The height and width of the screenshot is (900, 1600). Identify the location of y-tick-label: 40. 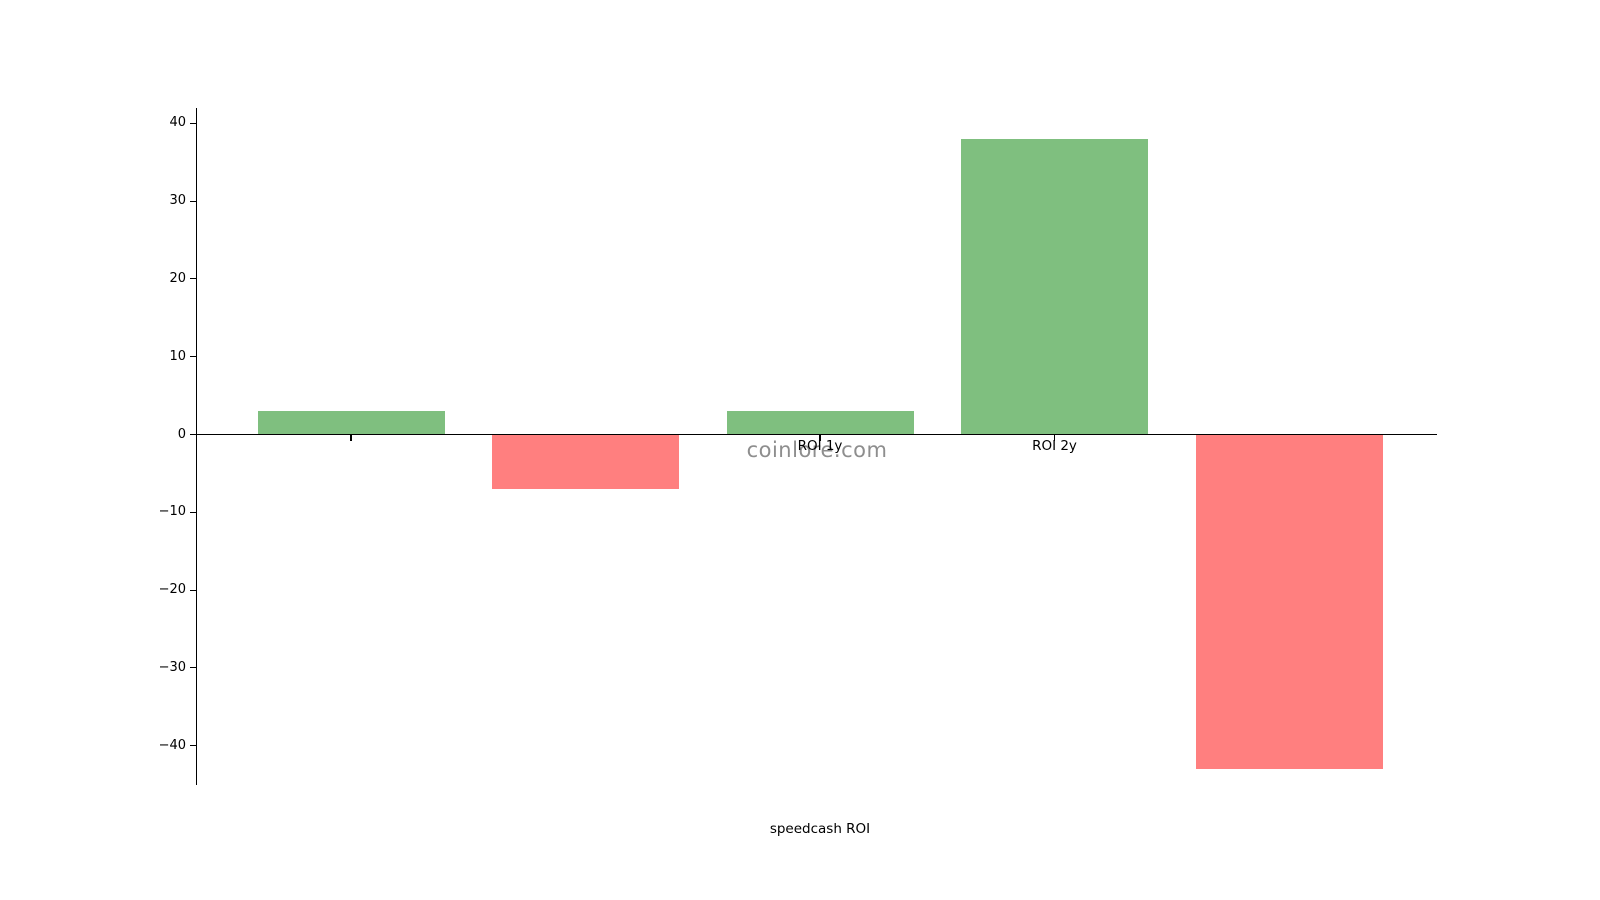
(177, 123).